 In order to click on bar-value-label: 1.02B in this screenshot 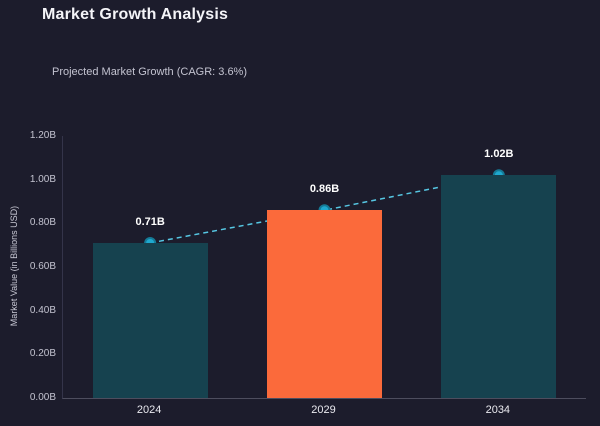, I will do `click(499, 154)`.